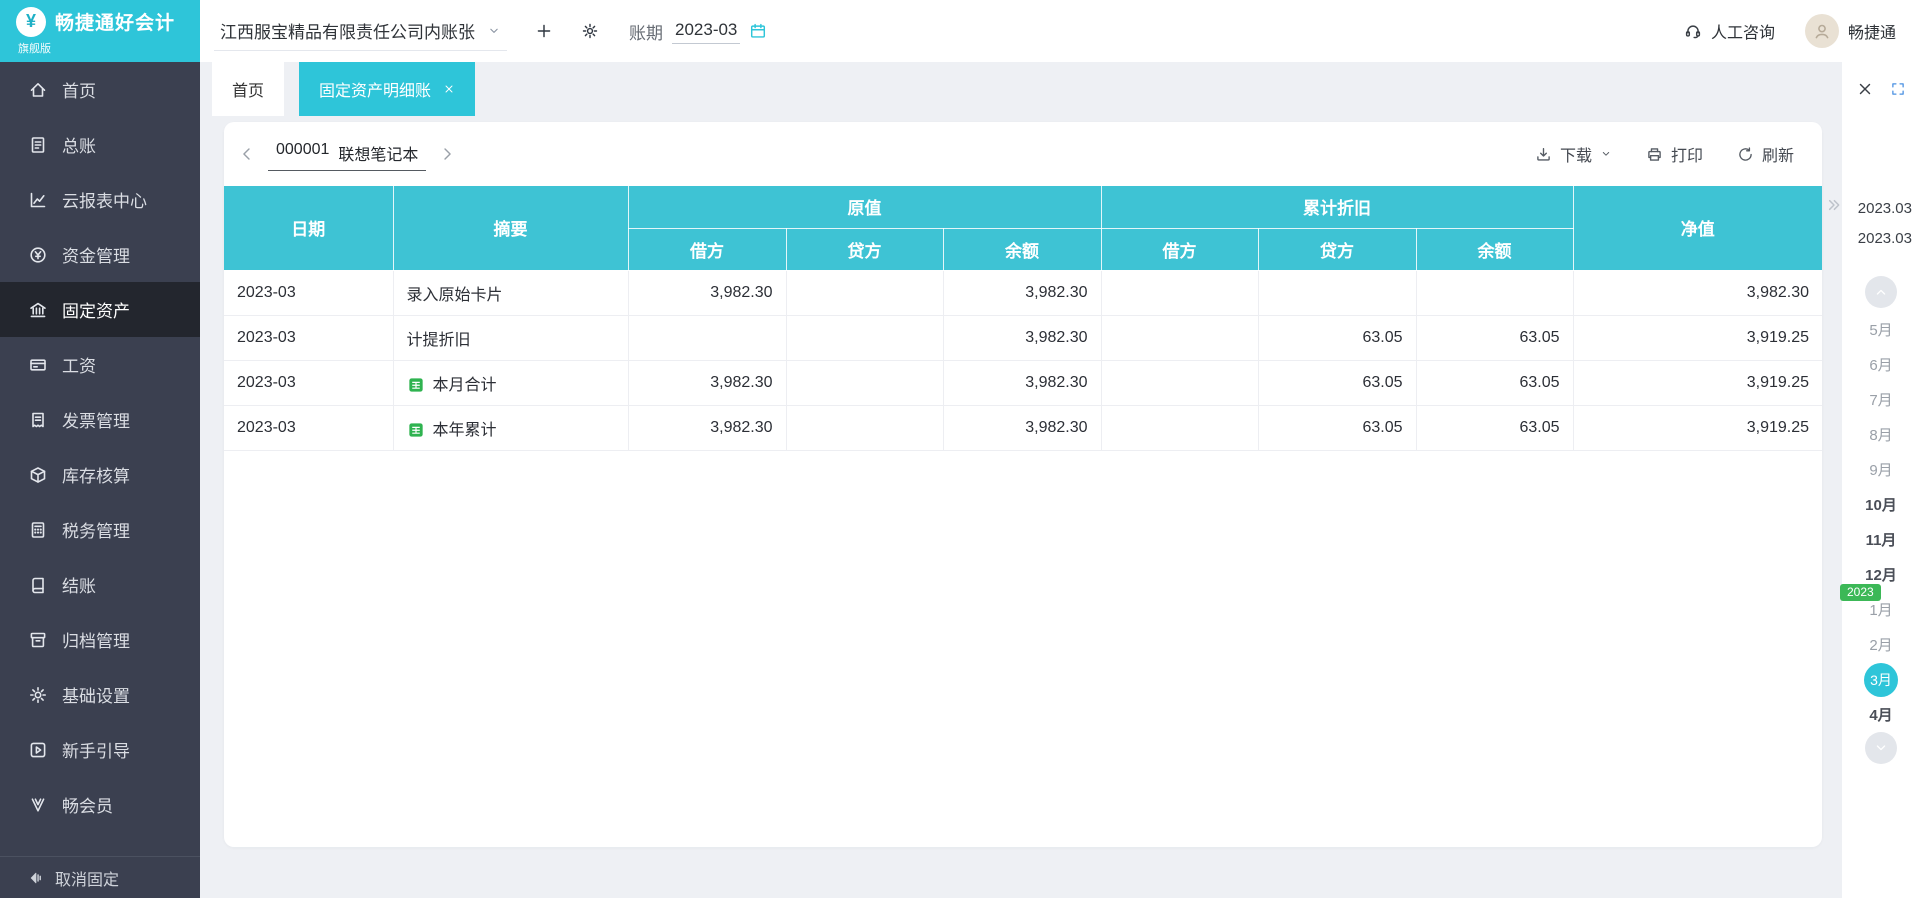  What do you see at coordinates (96, 311) in the screenshot?
I see `sidebar-item-label: 固定资产` at bounding box center [96, 311].